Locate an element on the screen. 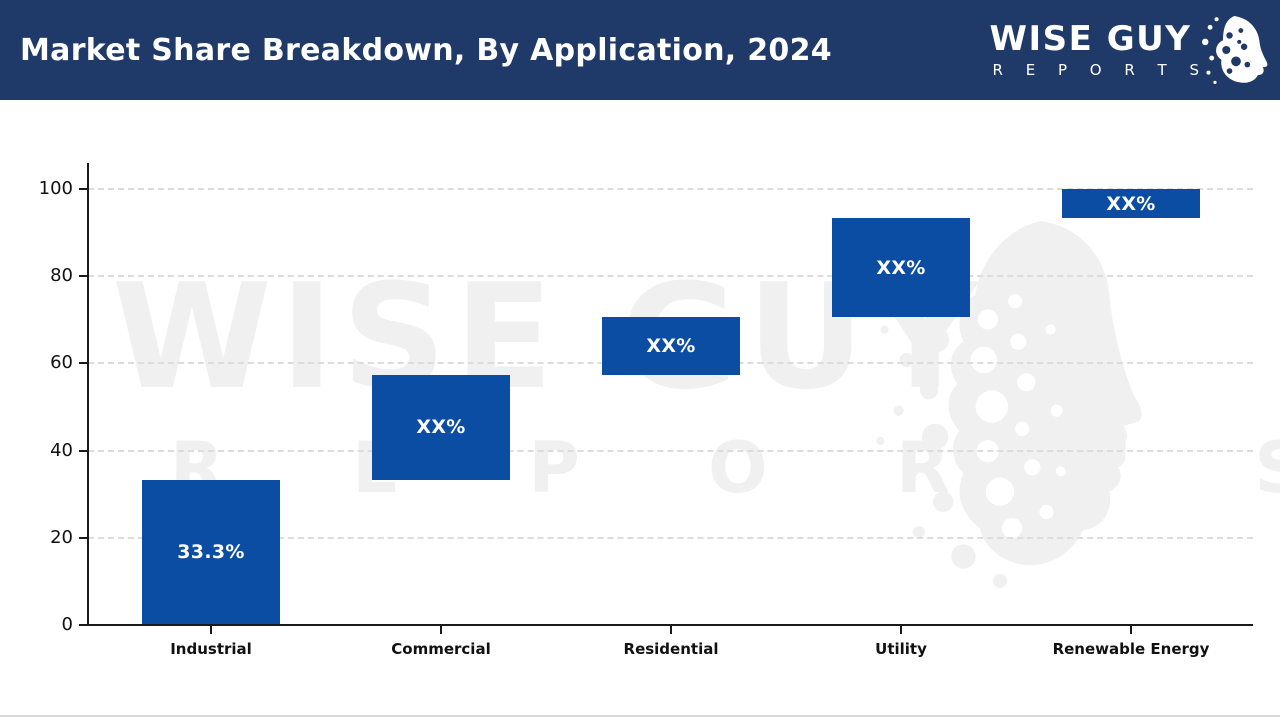 The width and height of the screenshot is (1280, 720). bar-renewable-energy: XX% is located at coordinates (1131, 204).